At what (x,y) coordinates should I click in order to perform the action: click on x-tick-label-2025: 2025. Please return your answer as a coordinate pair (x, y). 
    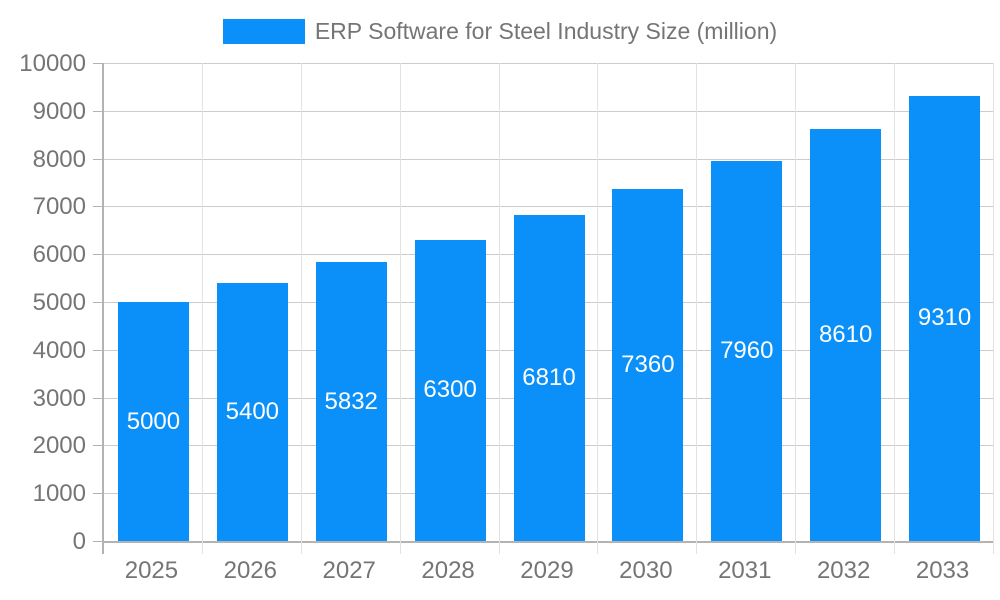
    Looking at the image, I should click on (151, 570).